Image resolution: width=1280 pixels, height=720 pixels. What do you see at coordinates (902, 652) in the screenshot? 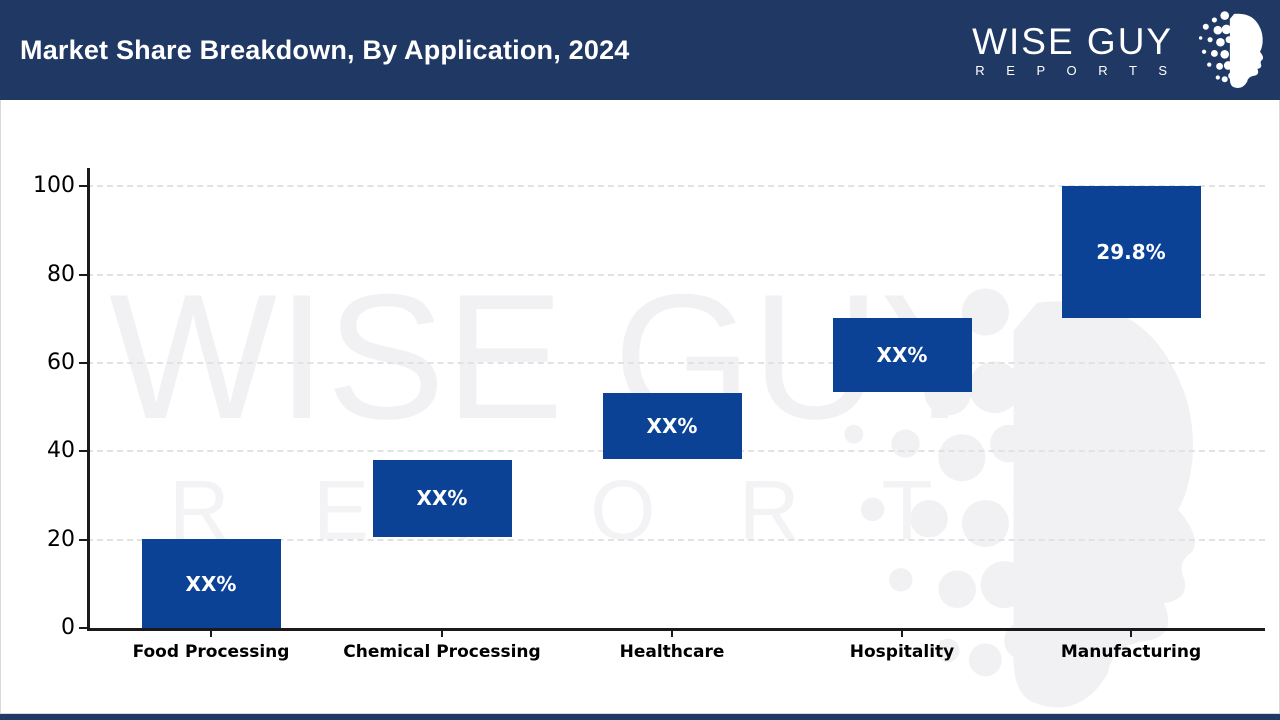
I see `x-axis-category-label: Hospitality` at bounding box center [902, 652].